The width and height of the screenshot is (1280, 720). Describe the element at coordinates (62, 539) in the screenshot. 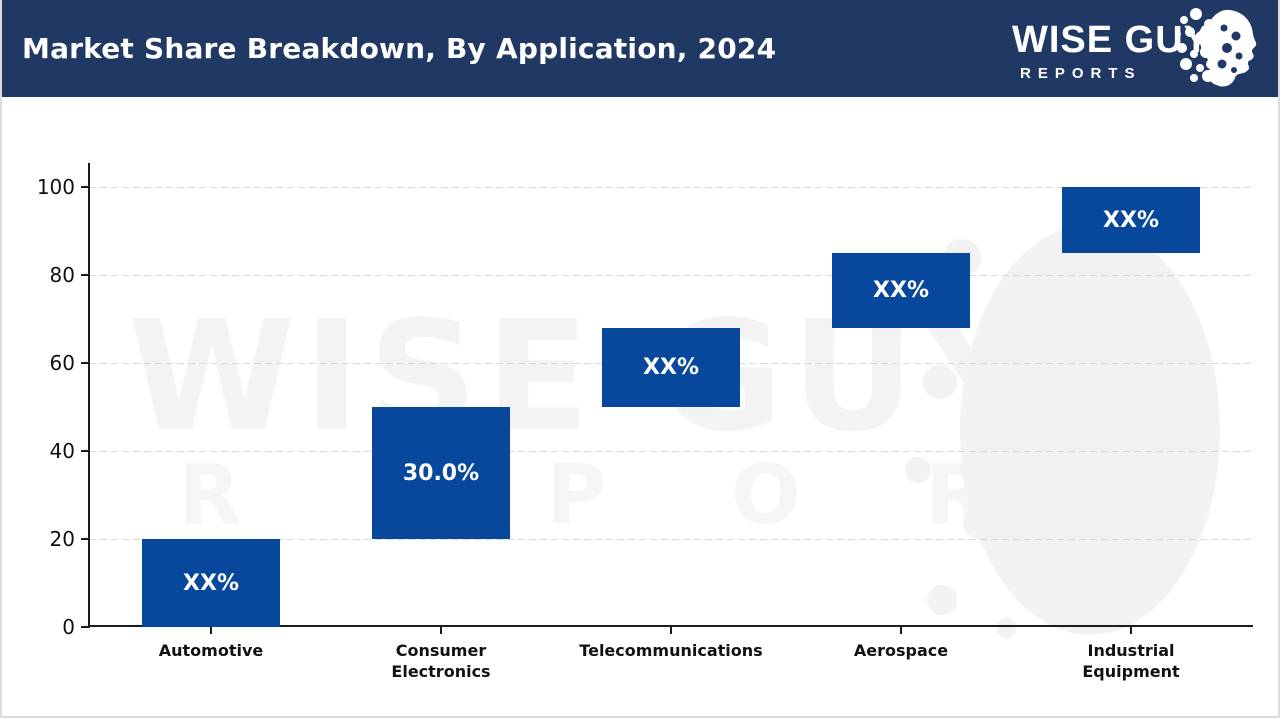

I see `y-tick-label: 20` at that location.